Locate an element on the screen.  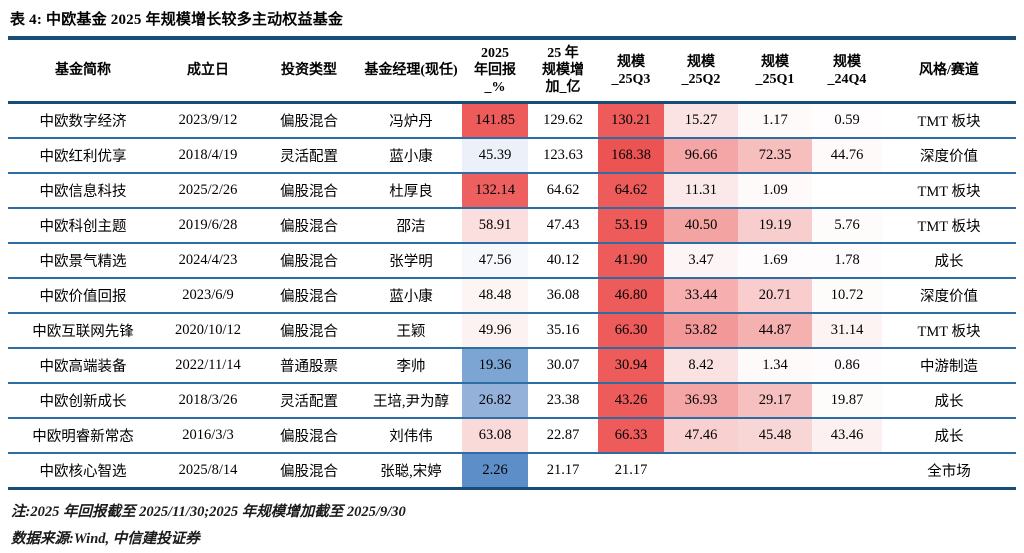
table-cell-col6: 30.94 is located at coordinates (631, 366).